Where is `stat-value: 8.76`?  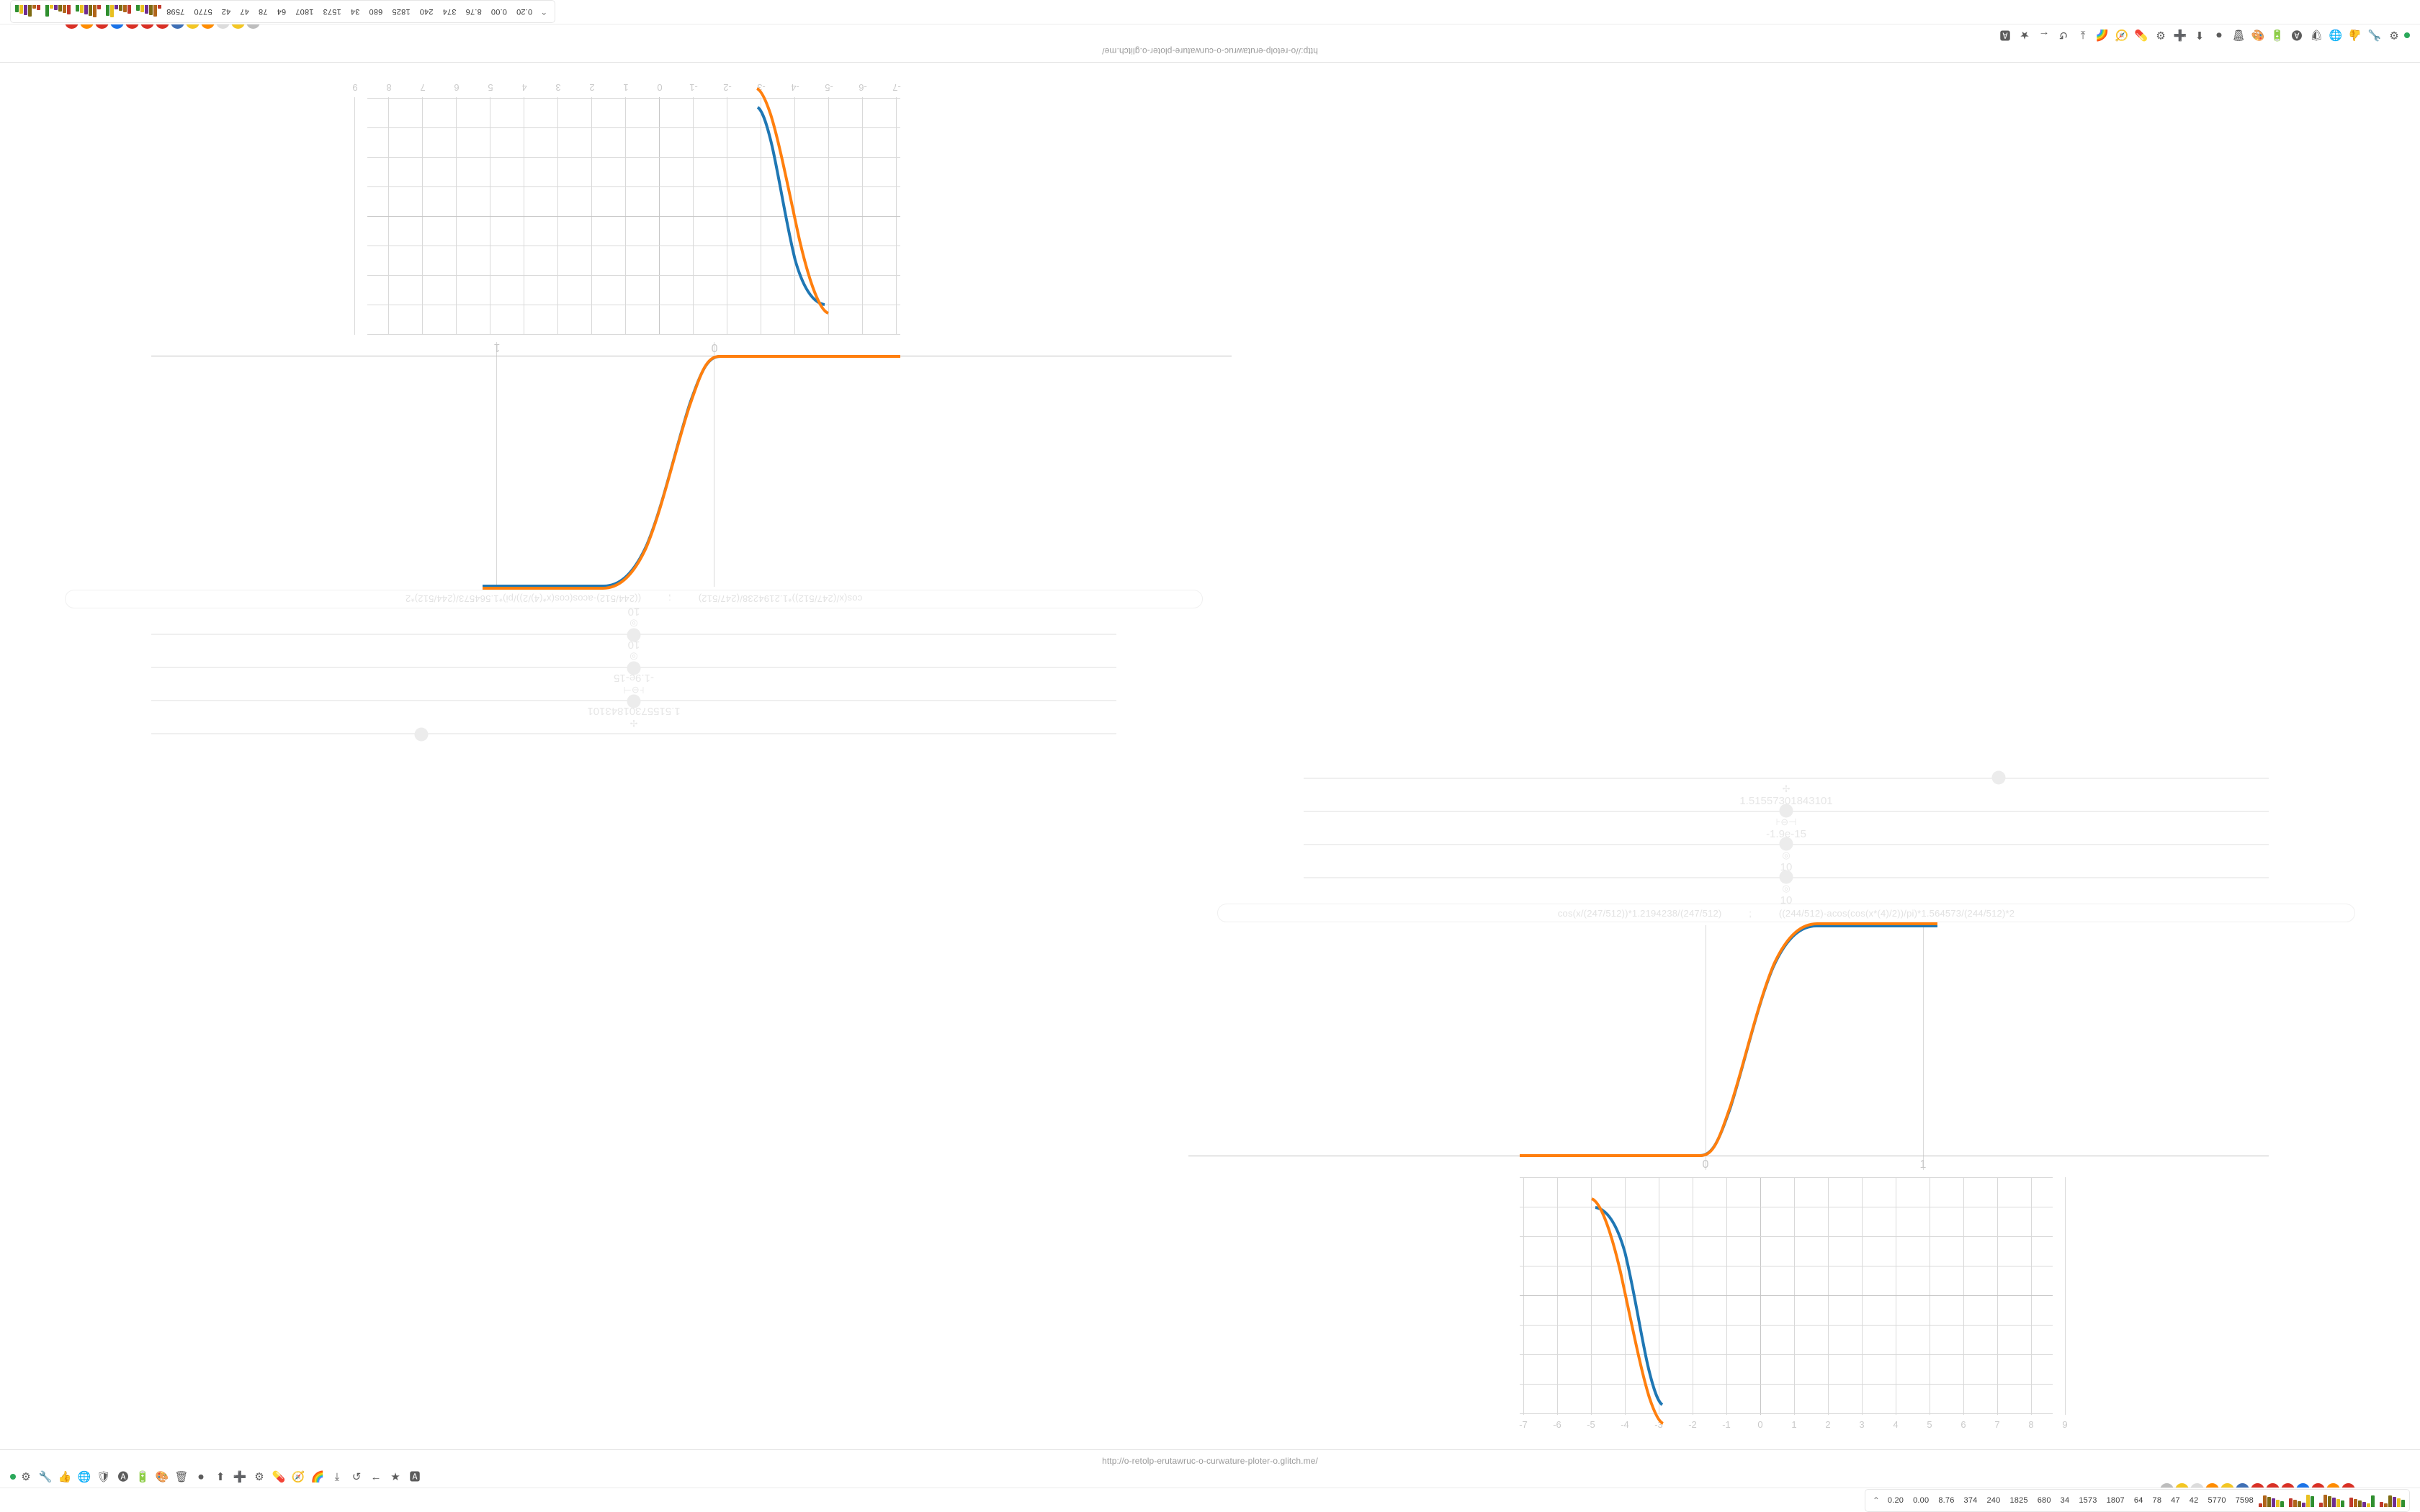
stat-value: 8.76 is located at coordinates (1946, 1500).